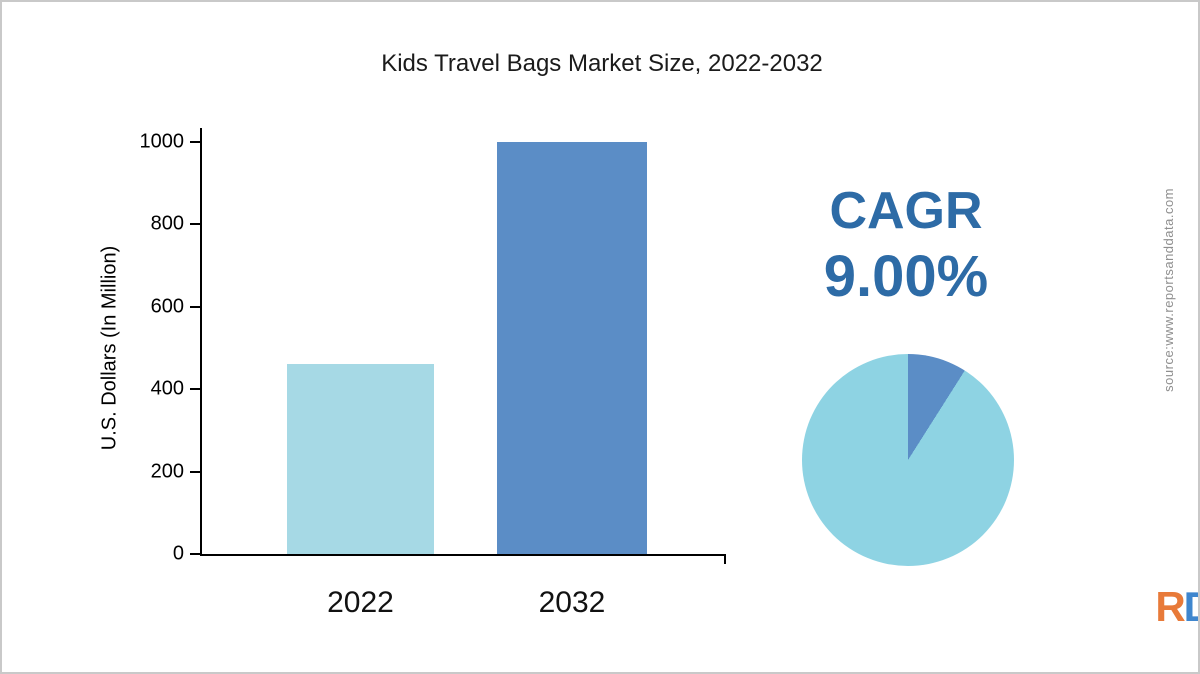 The image size is (1200, 674). What do you see at coordinates (572, 348) in the screenshot?
I see `bar-2032` at bounding box center [572, 348].